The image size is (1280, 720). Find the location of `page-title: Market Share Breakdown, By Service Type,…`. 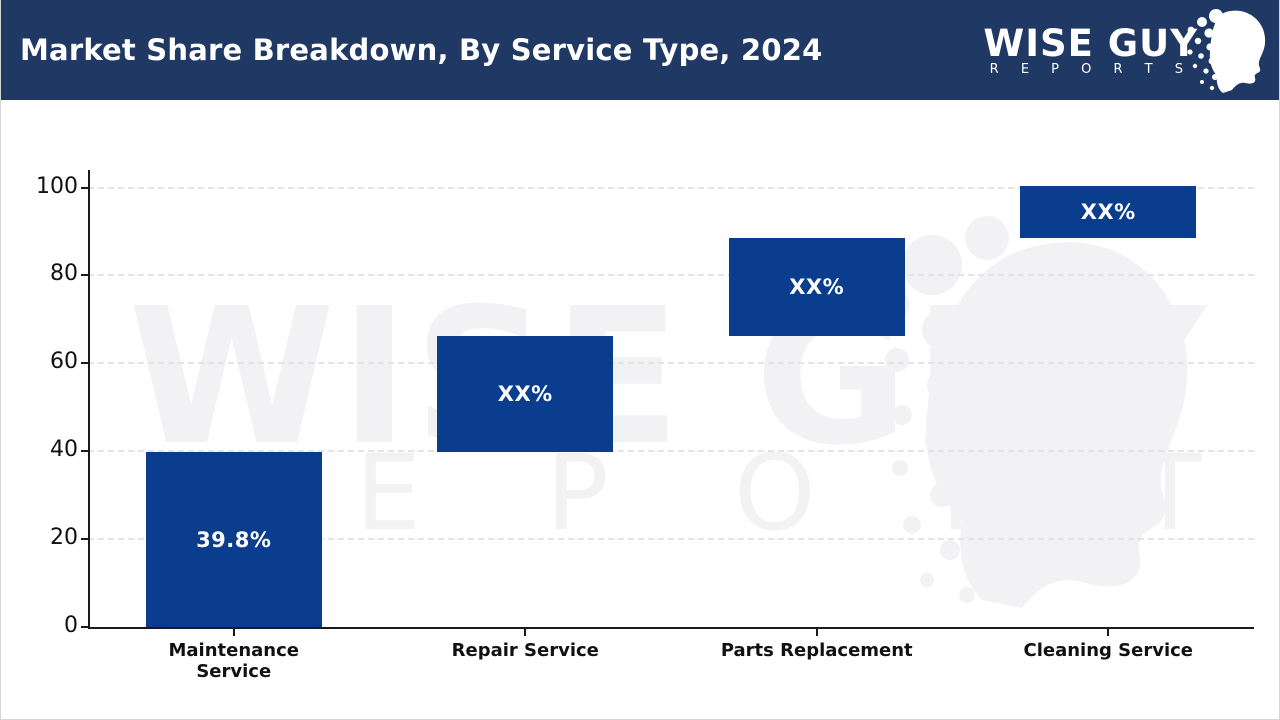

page-title: Market Share Breakdown, By Service Type,… is located at coordinates (421, 50).